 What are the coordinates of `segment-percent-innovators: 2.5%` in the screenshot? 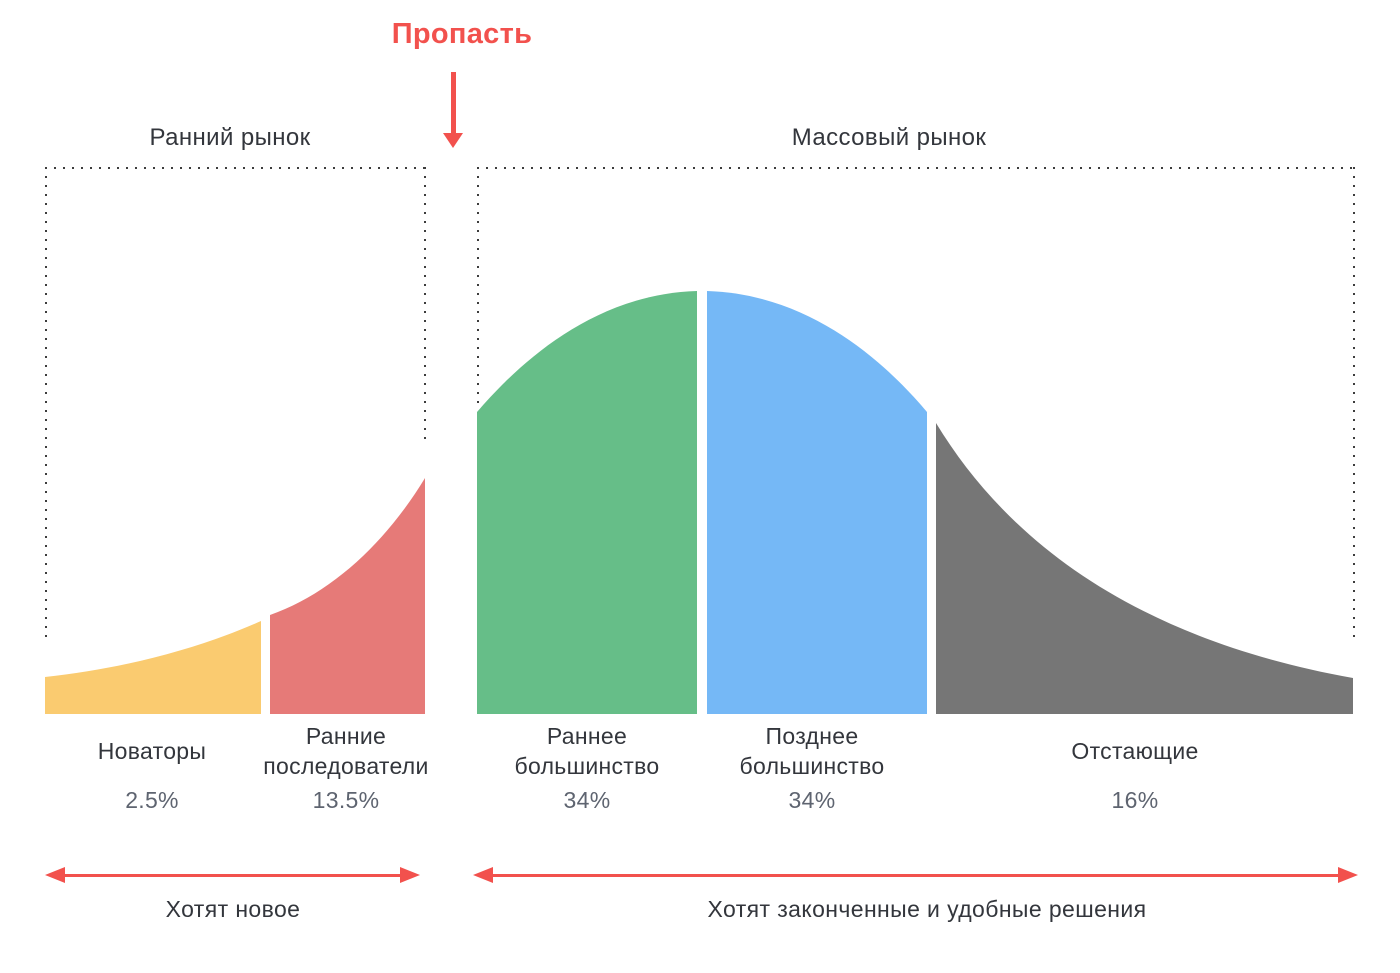 It's located at (152, 800).